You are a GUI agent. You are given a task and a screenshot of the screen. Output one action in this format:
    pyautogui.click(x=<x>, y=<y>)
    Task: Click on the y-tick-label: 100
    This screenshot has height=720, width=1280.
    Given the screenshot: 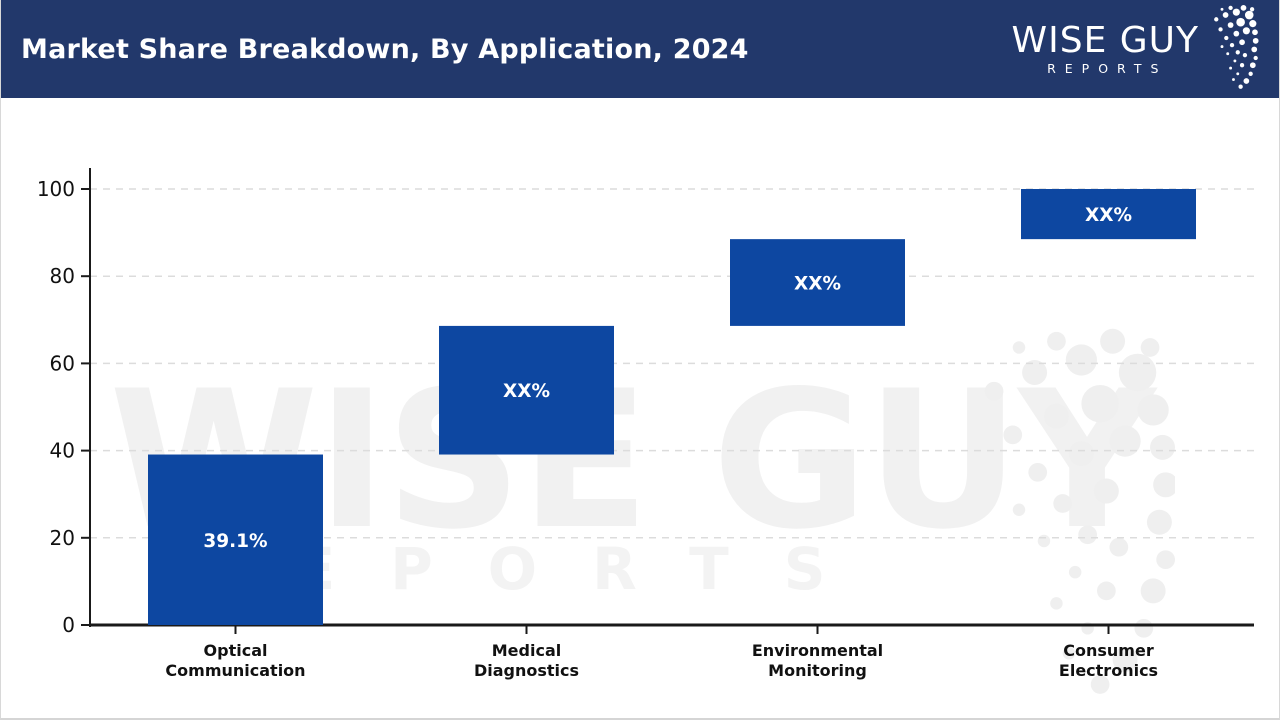 What is the action you would take?
    pyautogui.click(x=56, y=189)
    